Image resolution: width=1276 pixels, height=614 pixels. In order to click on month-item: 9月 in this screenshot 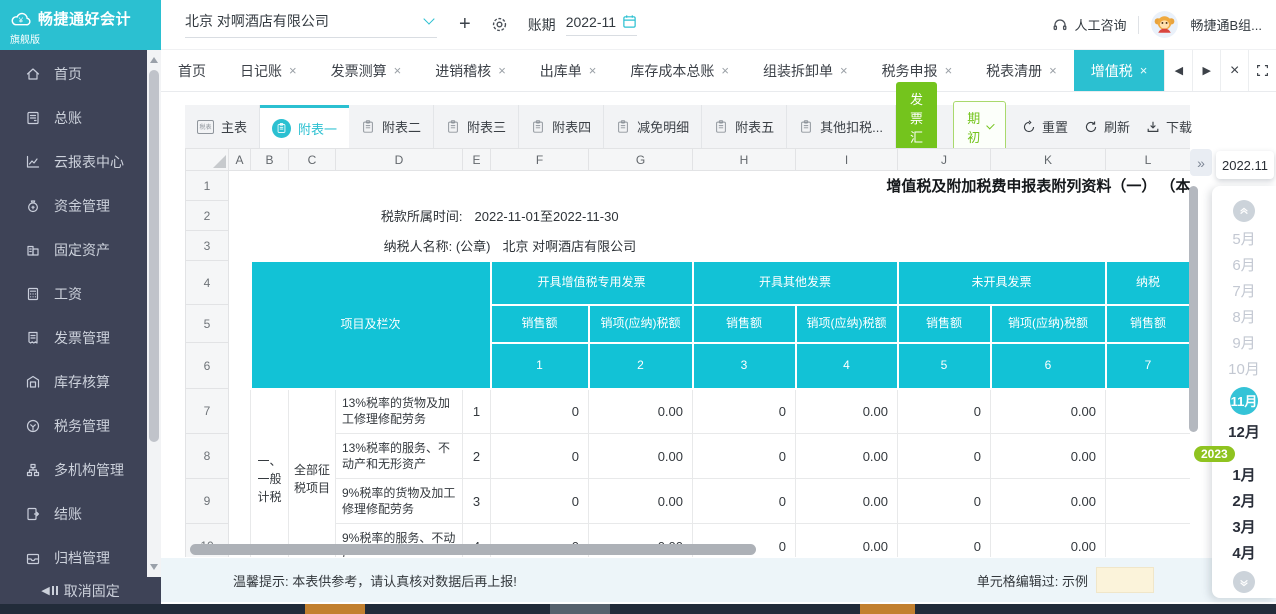, I will do `click(1244, 343)`.